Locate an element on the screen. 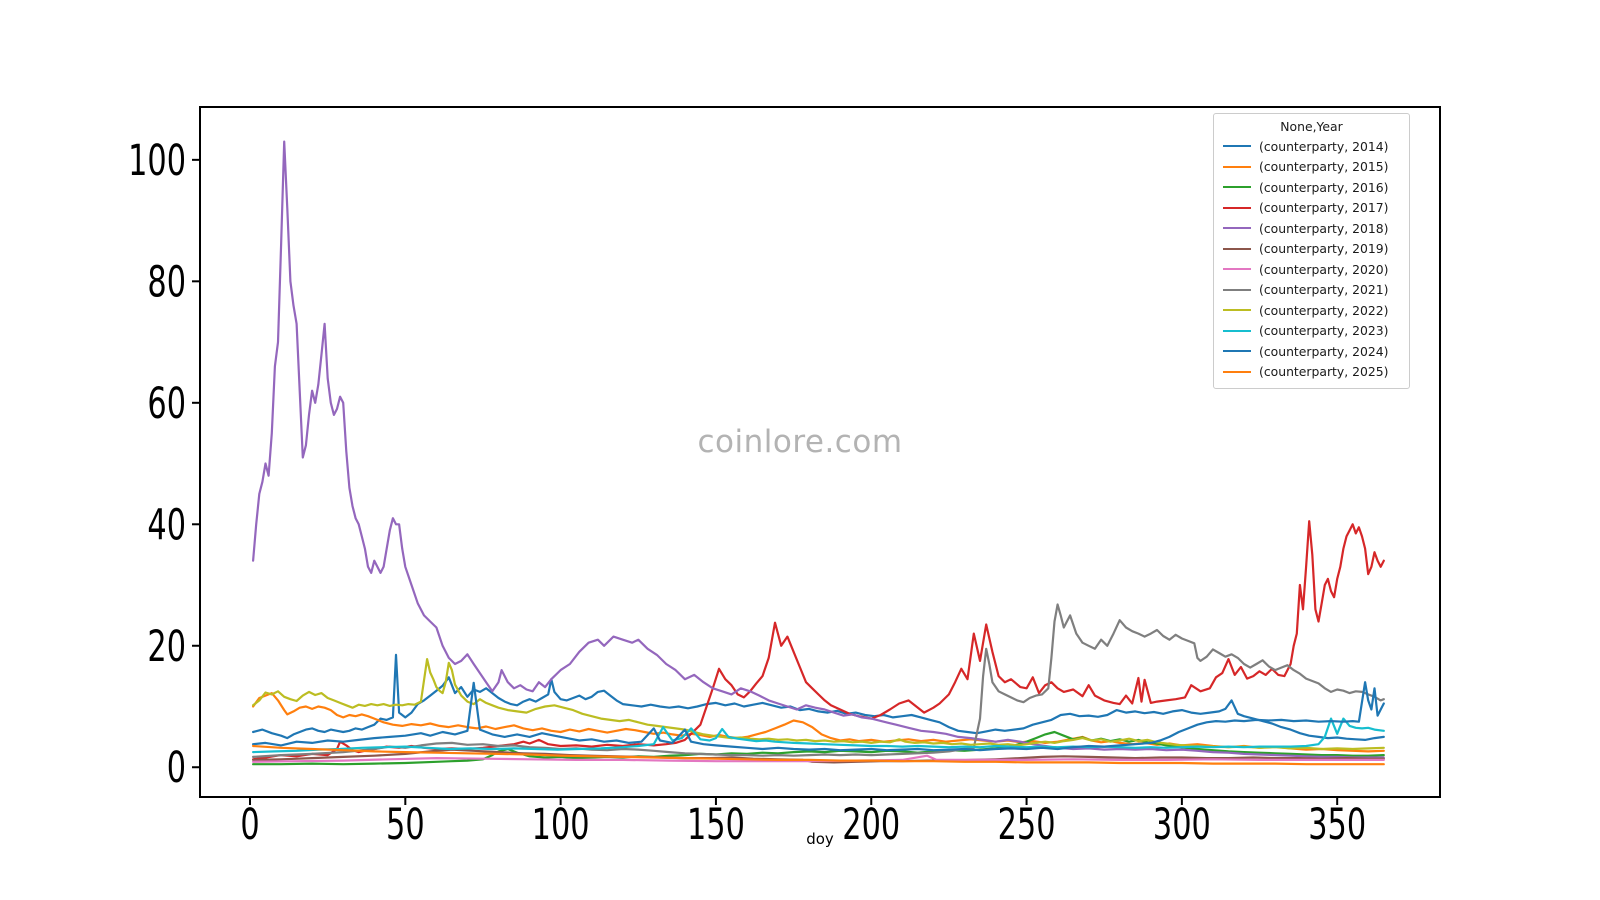 The image size is (1600, 900). legend-item-label: (counterparty, 2020) is located at coordinates (1324, 269).